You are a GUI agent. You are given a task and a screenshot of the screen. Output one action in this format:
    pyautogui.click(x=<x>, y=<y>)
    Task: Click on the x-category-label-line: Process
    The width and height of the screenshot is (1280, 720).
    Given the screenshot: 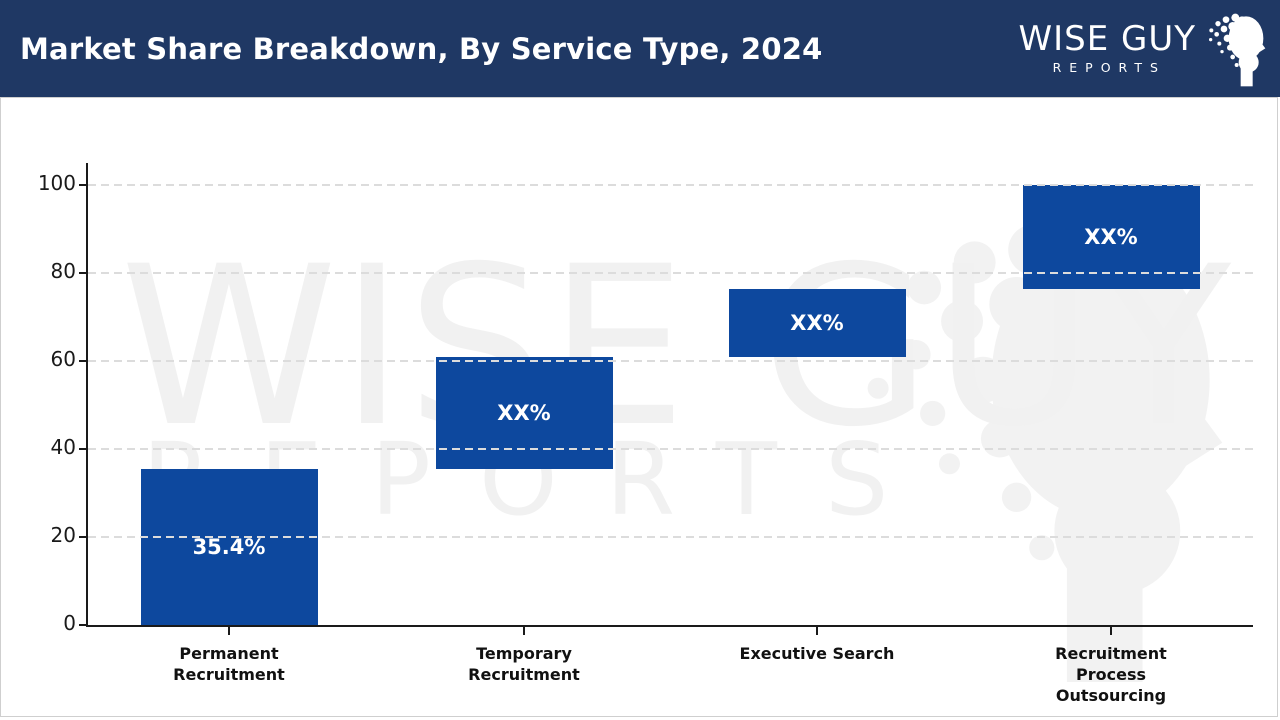 What is the action you would take?
    pyautogui.click(x=1111, y=674)
    